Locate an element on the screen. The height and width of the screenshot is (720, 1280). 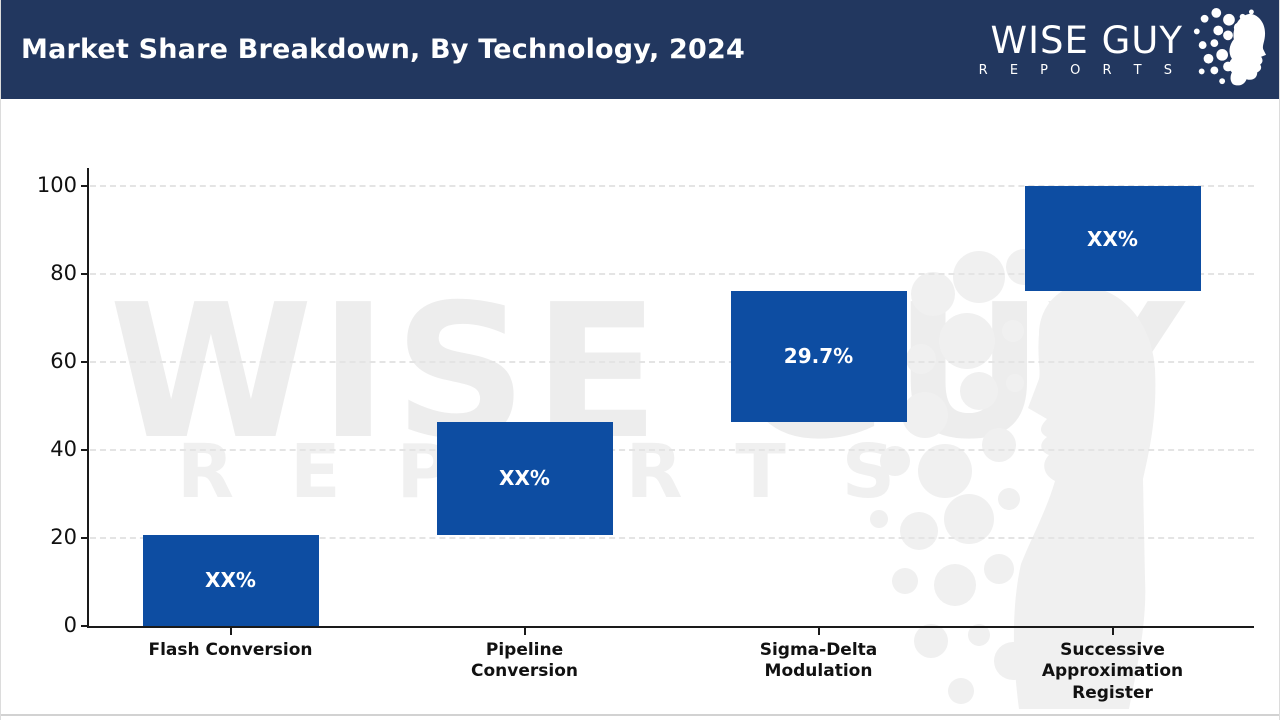
brand-logo: WISE GUY R E P O R T S is located at coordinates (1123, 49).